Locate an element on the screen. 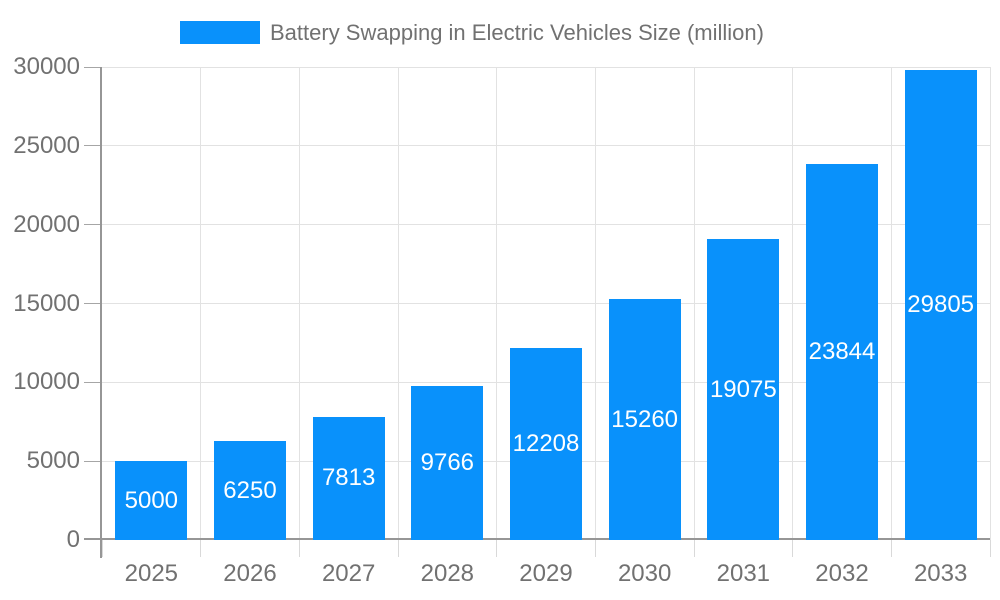 This screenshot has width=1000, height=600. bar-2025 is located at coordinates (151, 500).